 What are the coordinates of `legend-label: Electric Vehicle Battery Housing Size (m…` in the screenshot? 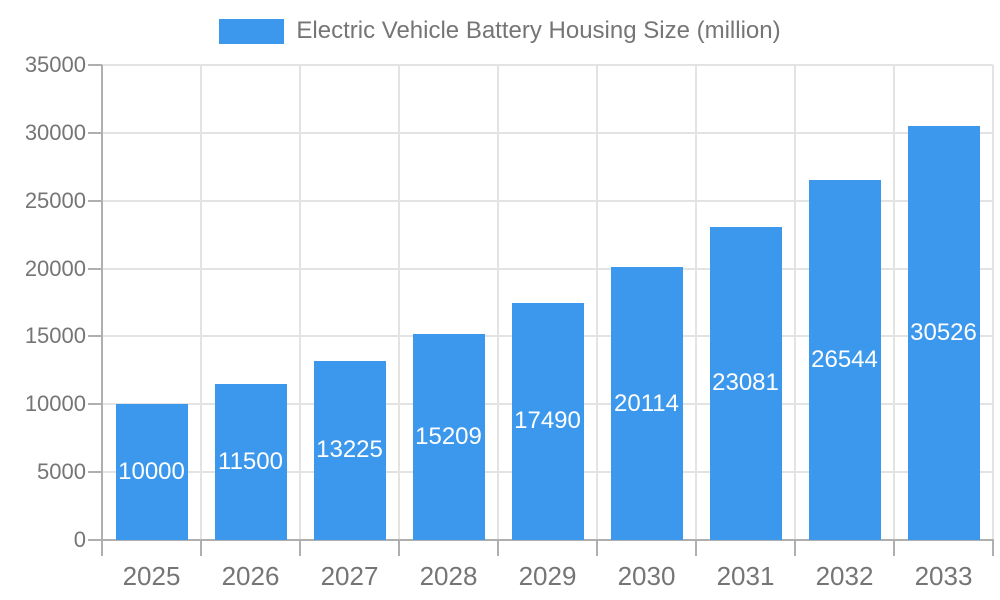 It's located at (538, 30).